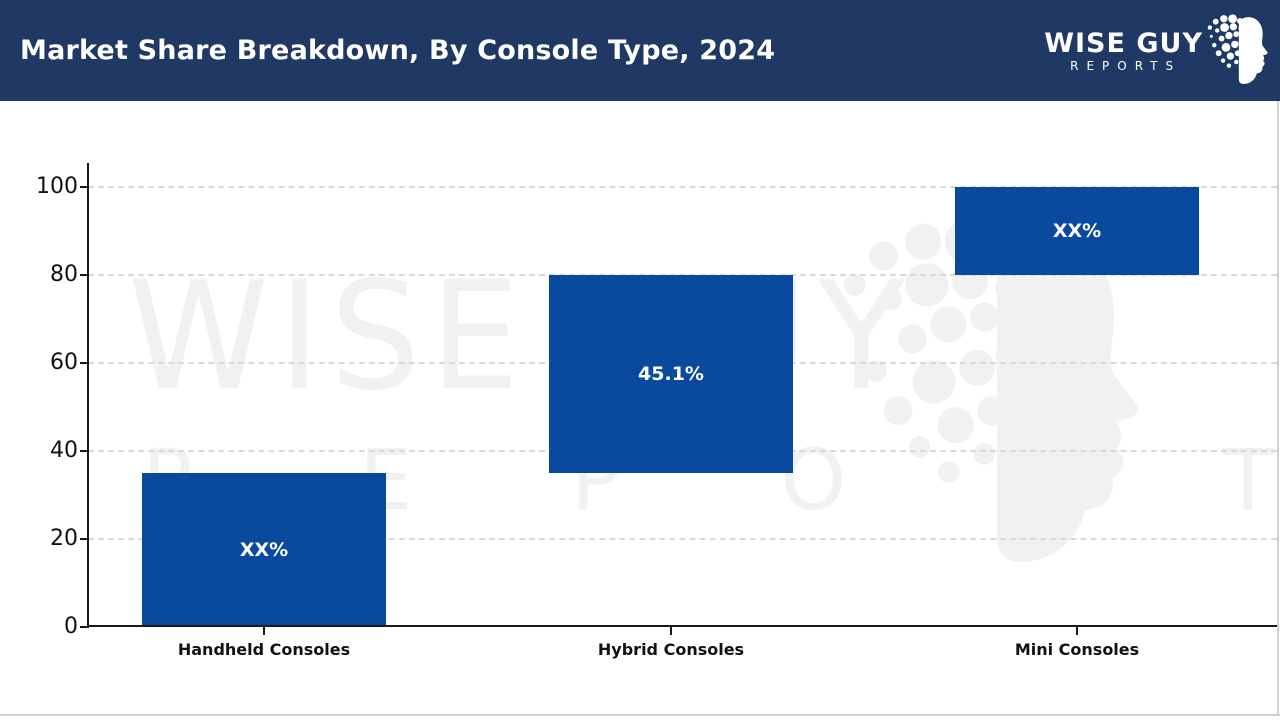 The width and height of the screenshot is (1280, 720). Describe the element at coordinates (1126, 65) in the screenshot. I see `brand-reports-text: REPORTS` at that location.